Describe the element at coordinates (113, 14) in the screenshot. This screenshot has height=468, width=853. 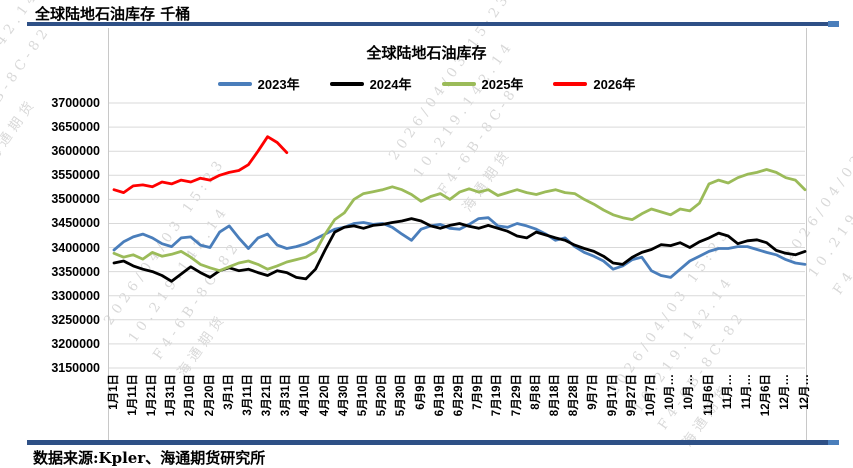
I see `page-title: 全球陆地石油库存 千桶` at that location.